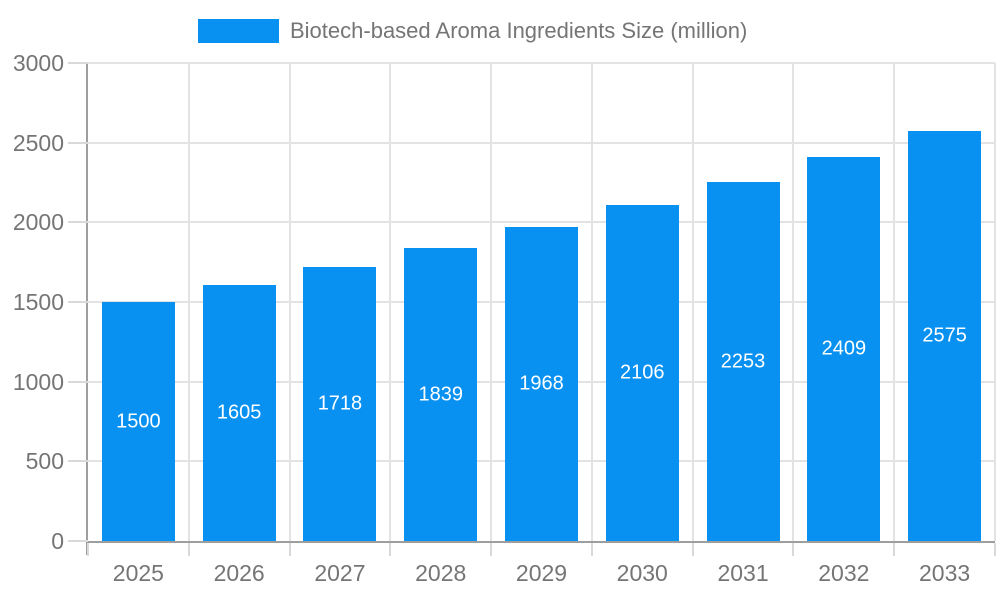 The height and width of the screenshot is (600, 1000). I want to click on y-axis-tick-label-1500: 1500, so click(38, 302).